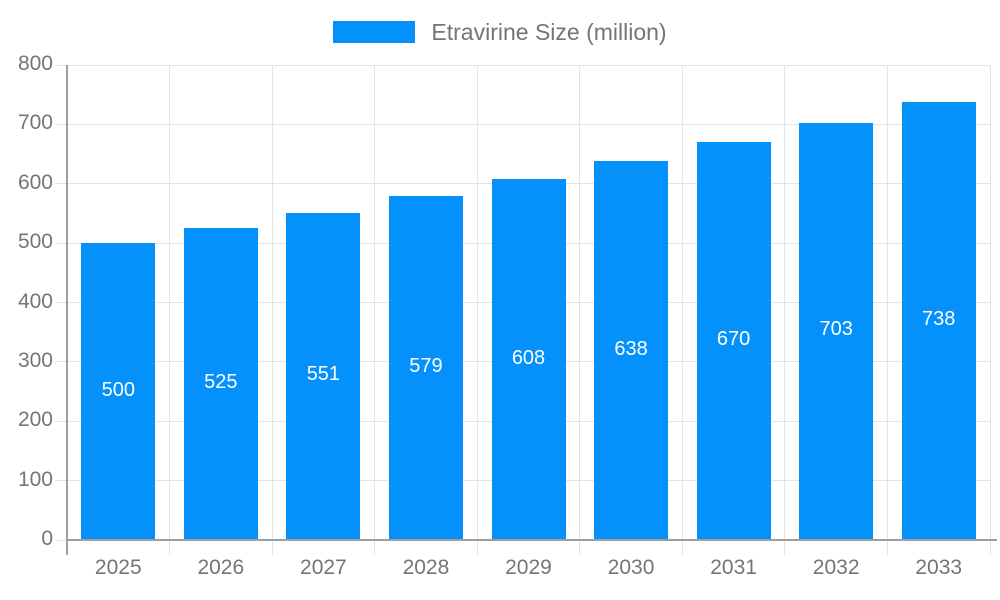  I want to click on bar-value-label: 551, so click(323, 374).